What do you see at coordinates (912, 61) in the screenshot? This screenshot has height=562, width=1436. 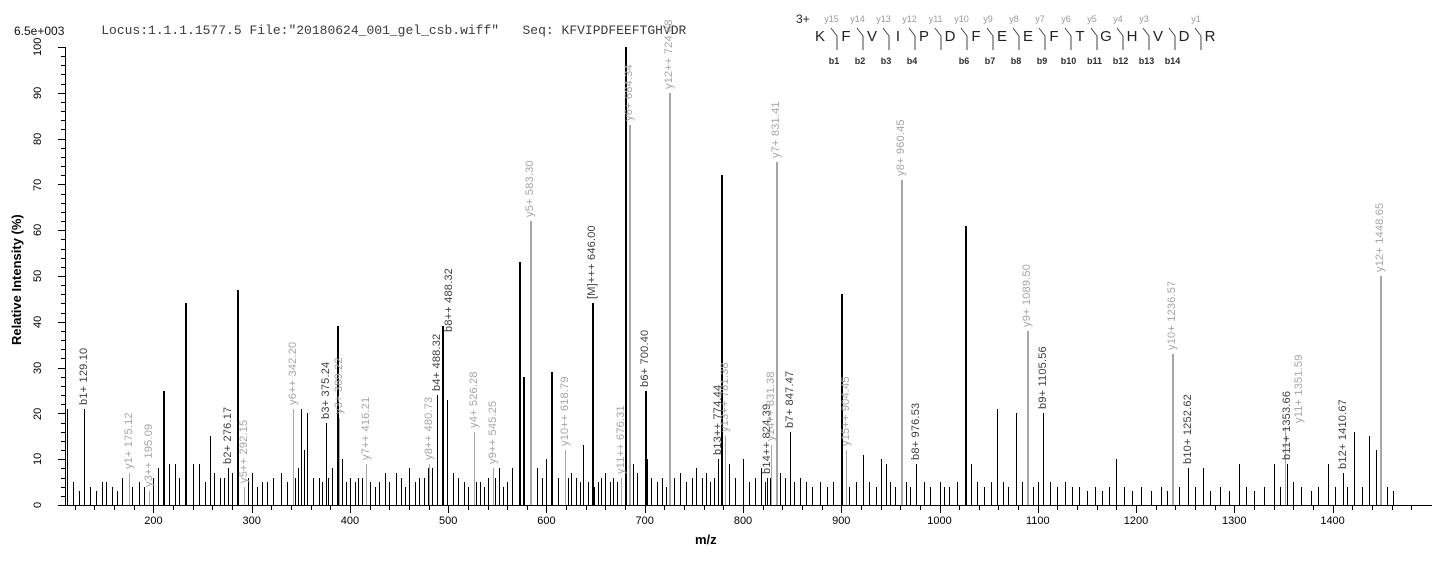 I see `b-ion-ladder-label: b4` at bounding box center [912, 61].